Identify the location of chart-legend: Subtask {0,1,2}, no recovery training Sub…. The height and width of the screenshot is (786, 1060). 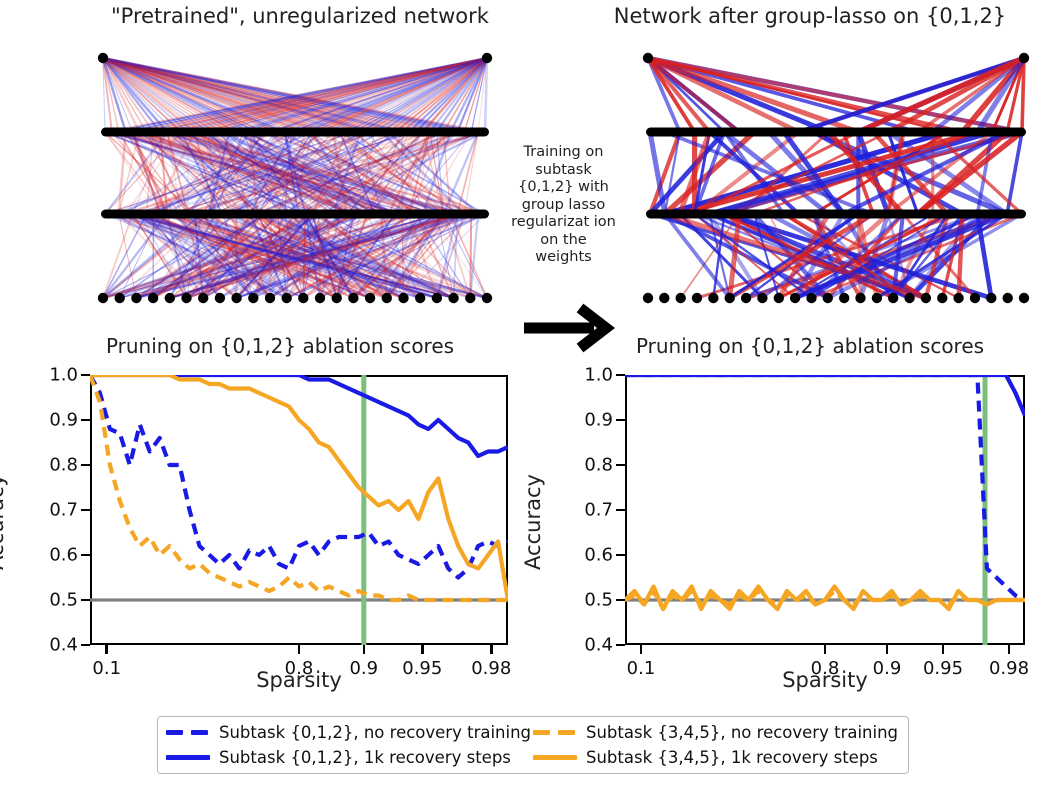
(533, 745).